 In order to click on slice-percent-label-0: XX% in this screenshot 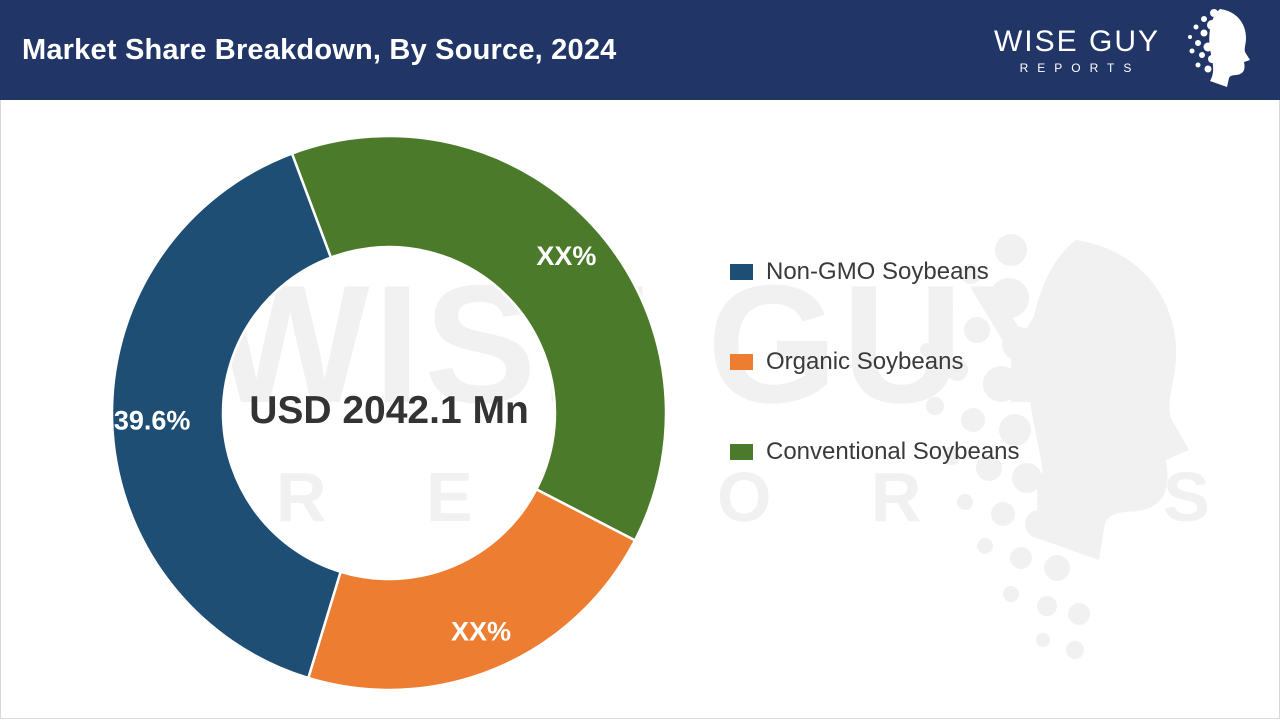, I will do `click(566, 256)`.